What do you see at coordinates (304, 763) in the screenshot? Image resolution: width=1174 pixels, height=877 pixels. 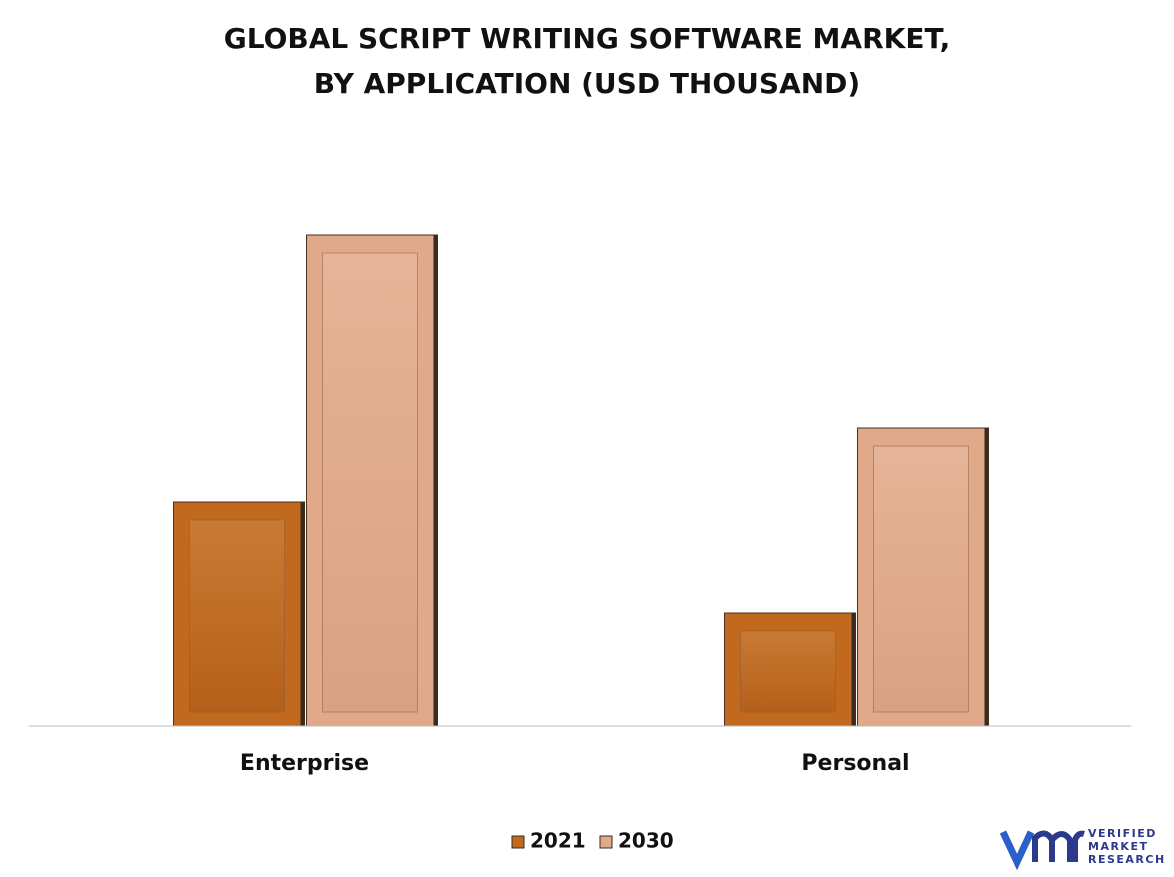 I see `x-tick-label: Enterprise` at bounding box center [304, 763].